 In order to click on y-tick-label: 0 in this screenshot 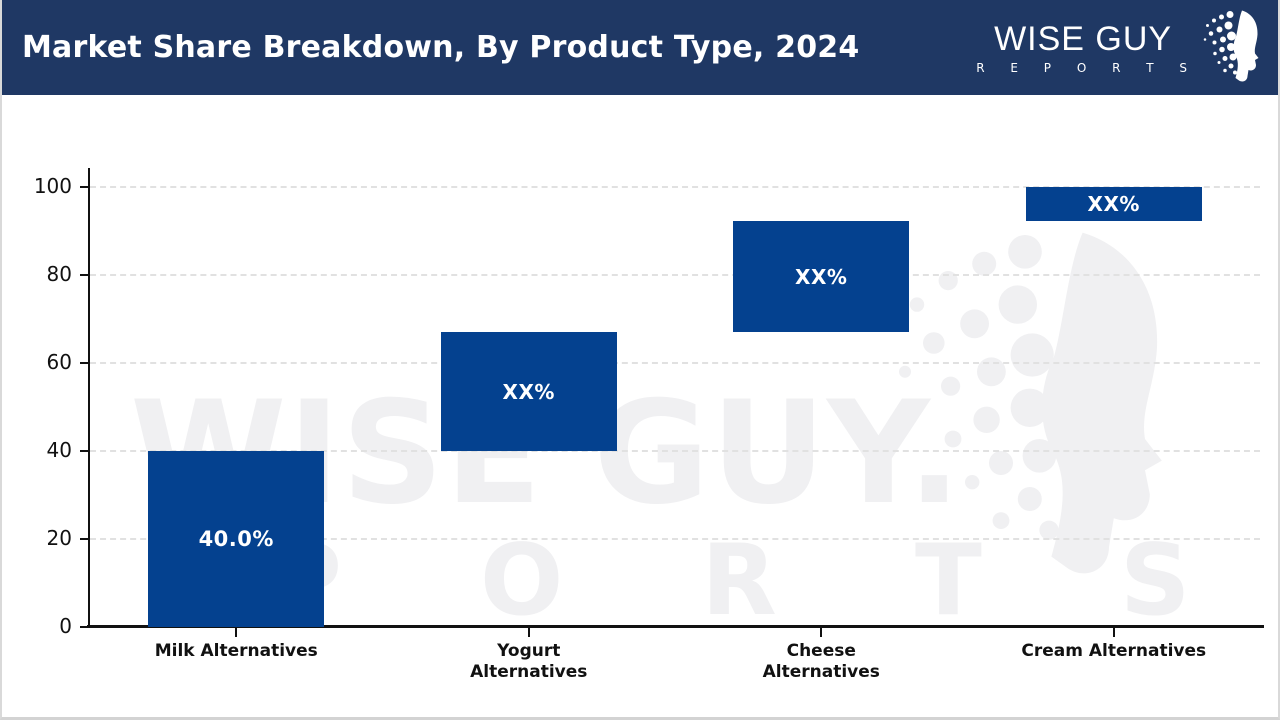, I will do `click(65, 626)`.